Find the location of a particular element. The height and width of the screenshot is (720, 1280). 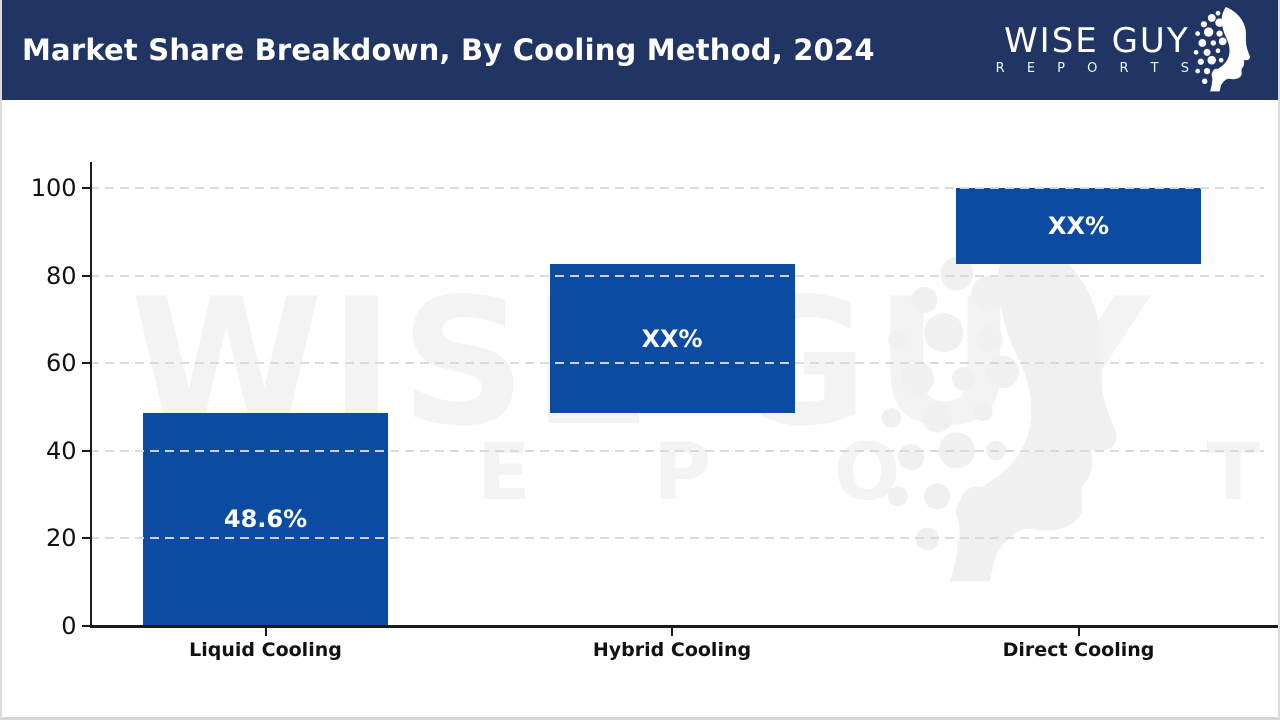

x-tick-liquid-cooling is located at coordinates (265, 631).